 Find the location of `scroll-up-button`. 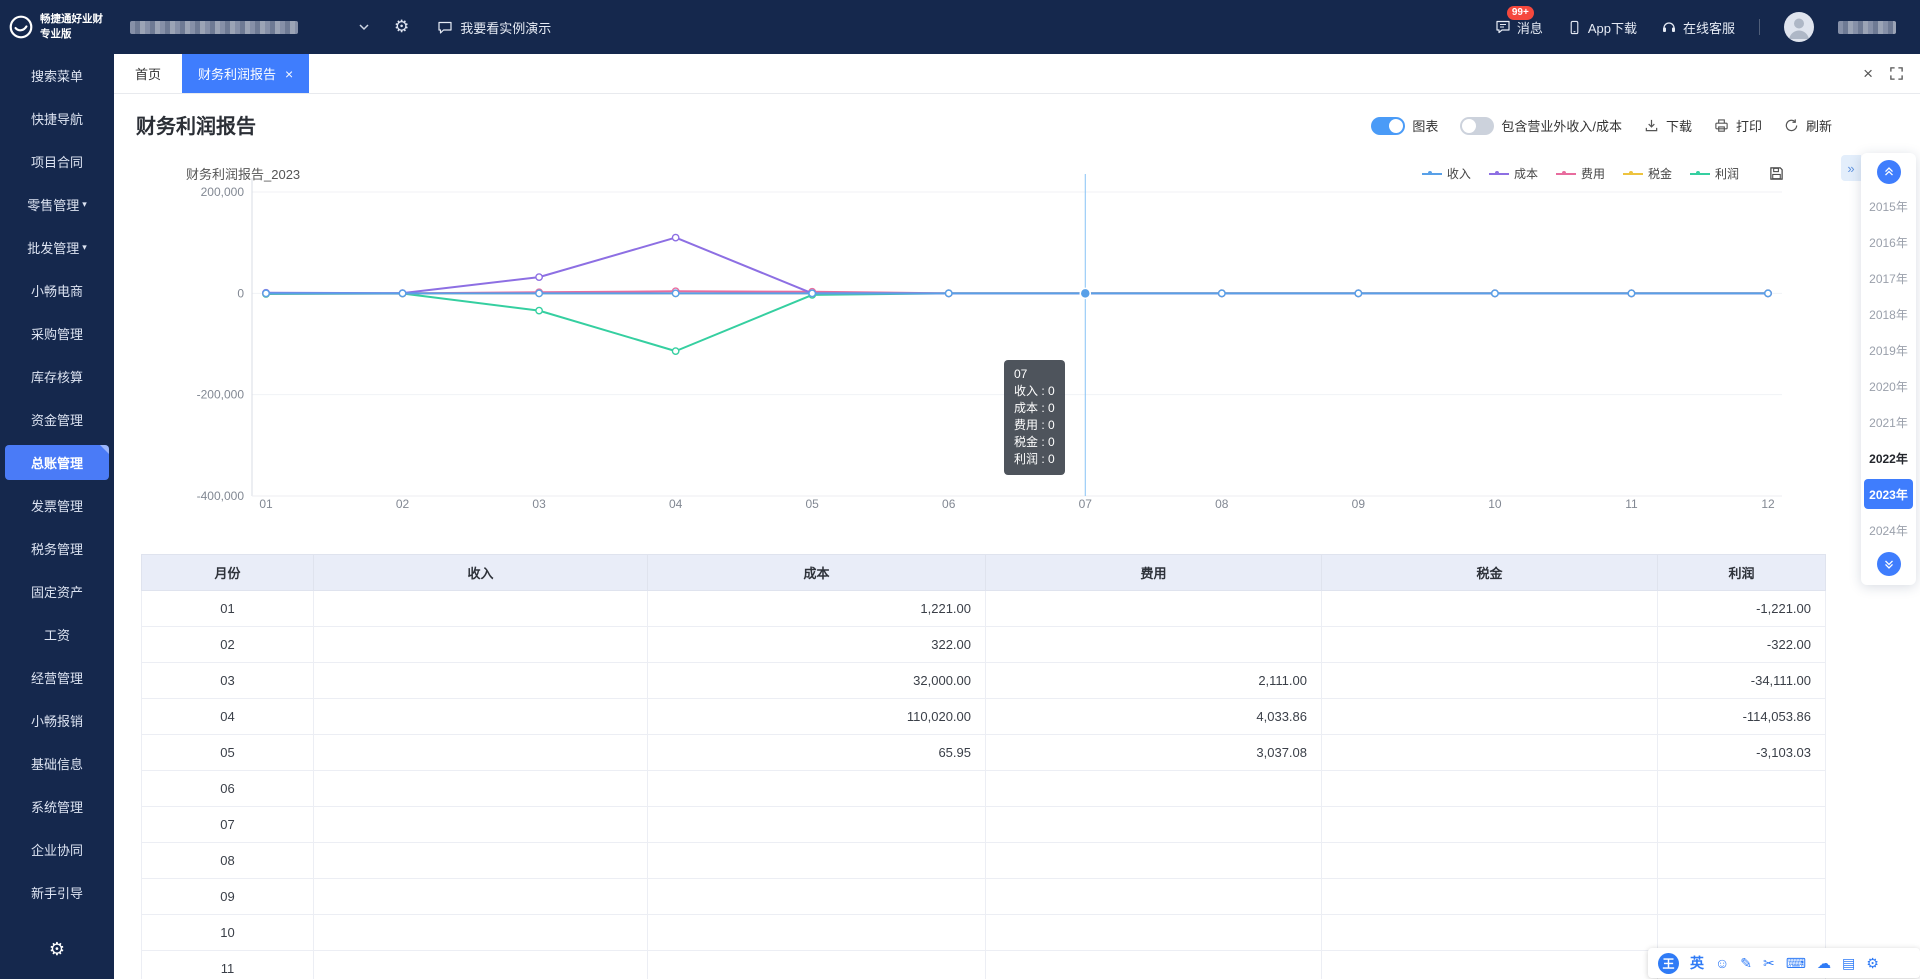

scroll-up-button is located at coordinates (1888, 172).